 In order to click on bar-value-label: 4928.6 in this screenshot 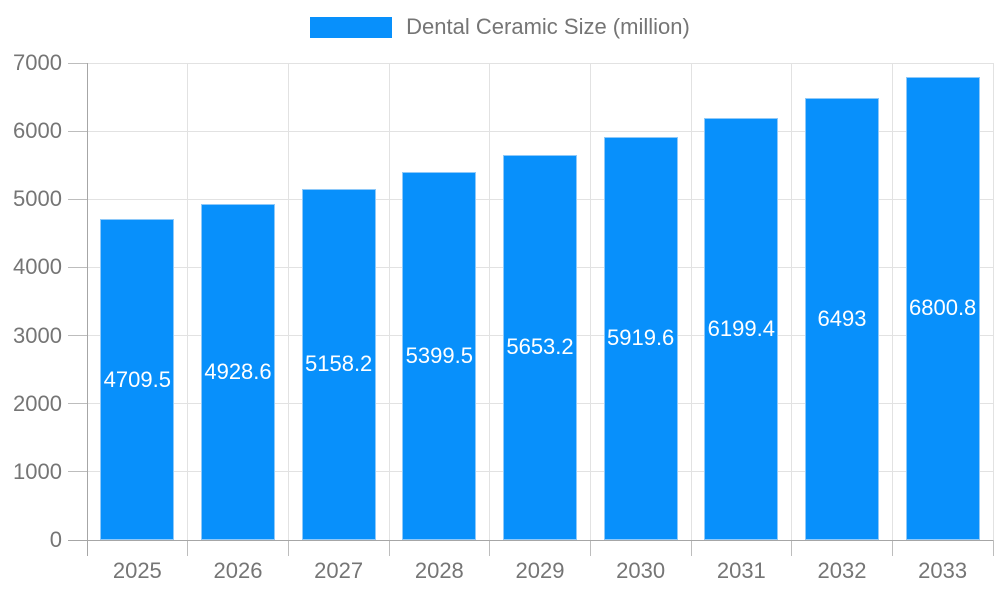, I will do `click(238, 372)`.